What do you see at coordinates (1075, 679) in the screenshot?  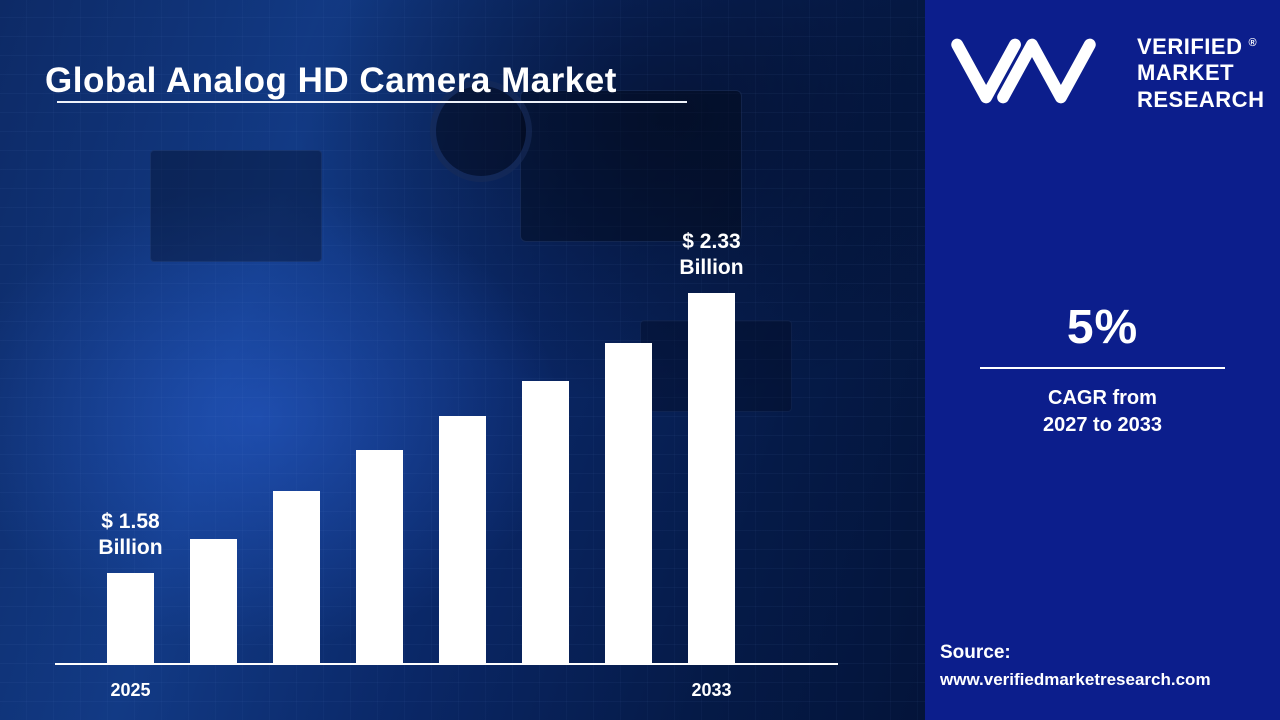 I see `source-url: www.verifiedmarketresearch.com` at bounding box center [1075, 679].